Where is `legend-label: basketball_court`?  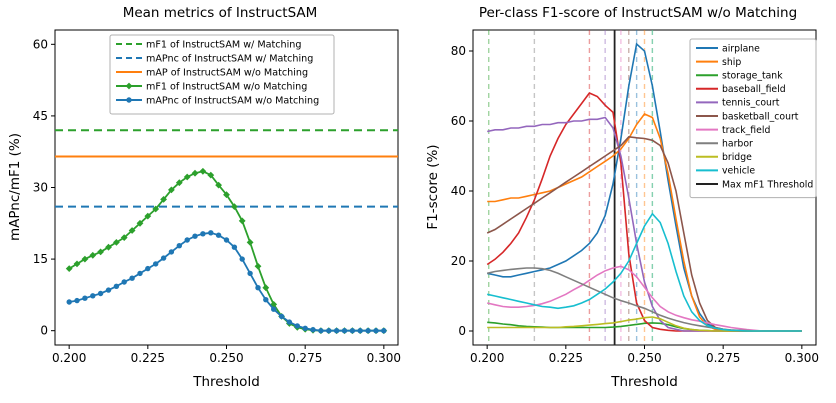 legend-label: basketball_court is located at coordinates (760, 116).